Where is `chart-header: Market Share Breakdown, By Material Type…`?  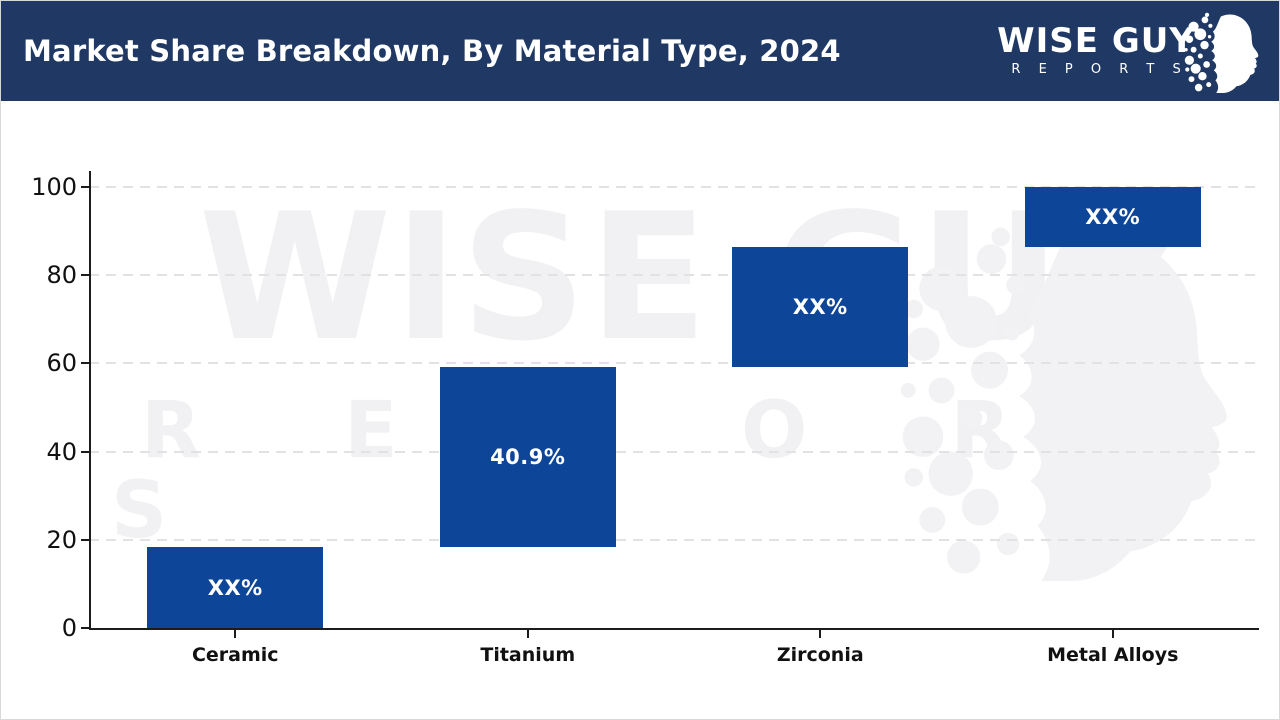
chart-header: Market Share Breakdown, By Material Type… is located at coordinates (640, 51).